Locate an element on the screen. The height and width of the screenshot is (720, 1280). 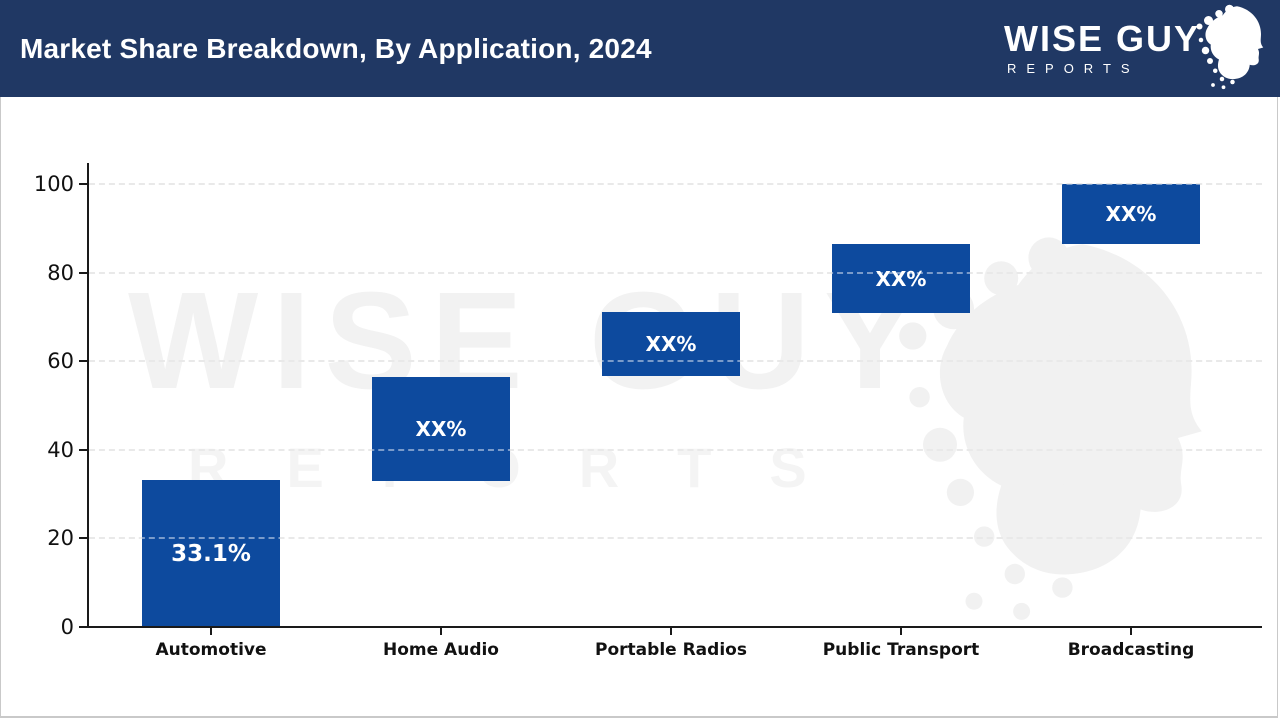
logo-wordmark: WISE GUY is located at coordinates (1101, 38).